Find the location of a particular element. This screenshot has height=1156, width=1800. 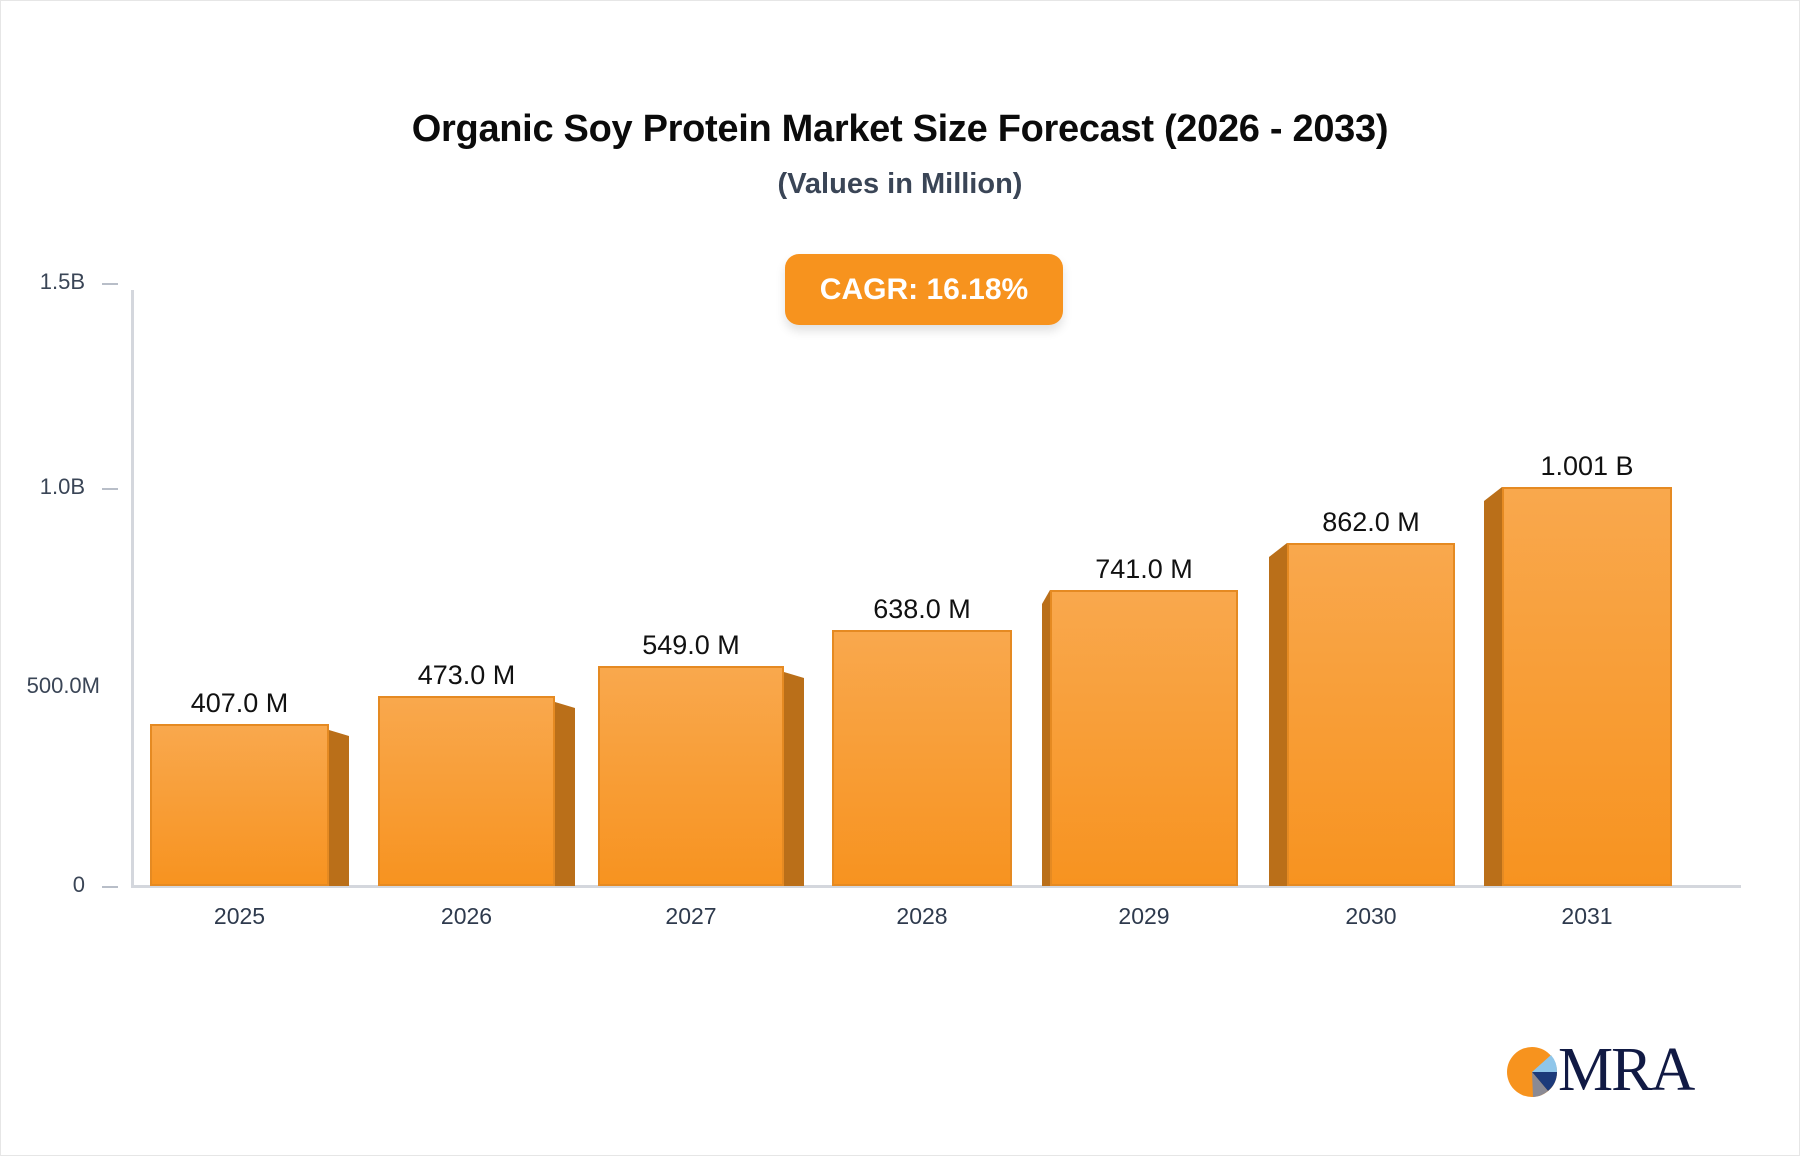

bar-value-label: 741.0 M is located at coordinates (1144, 569).